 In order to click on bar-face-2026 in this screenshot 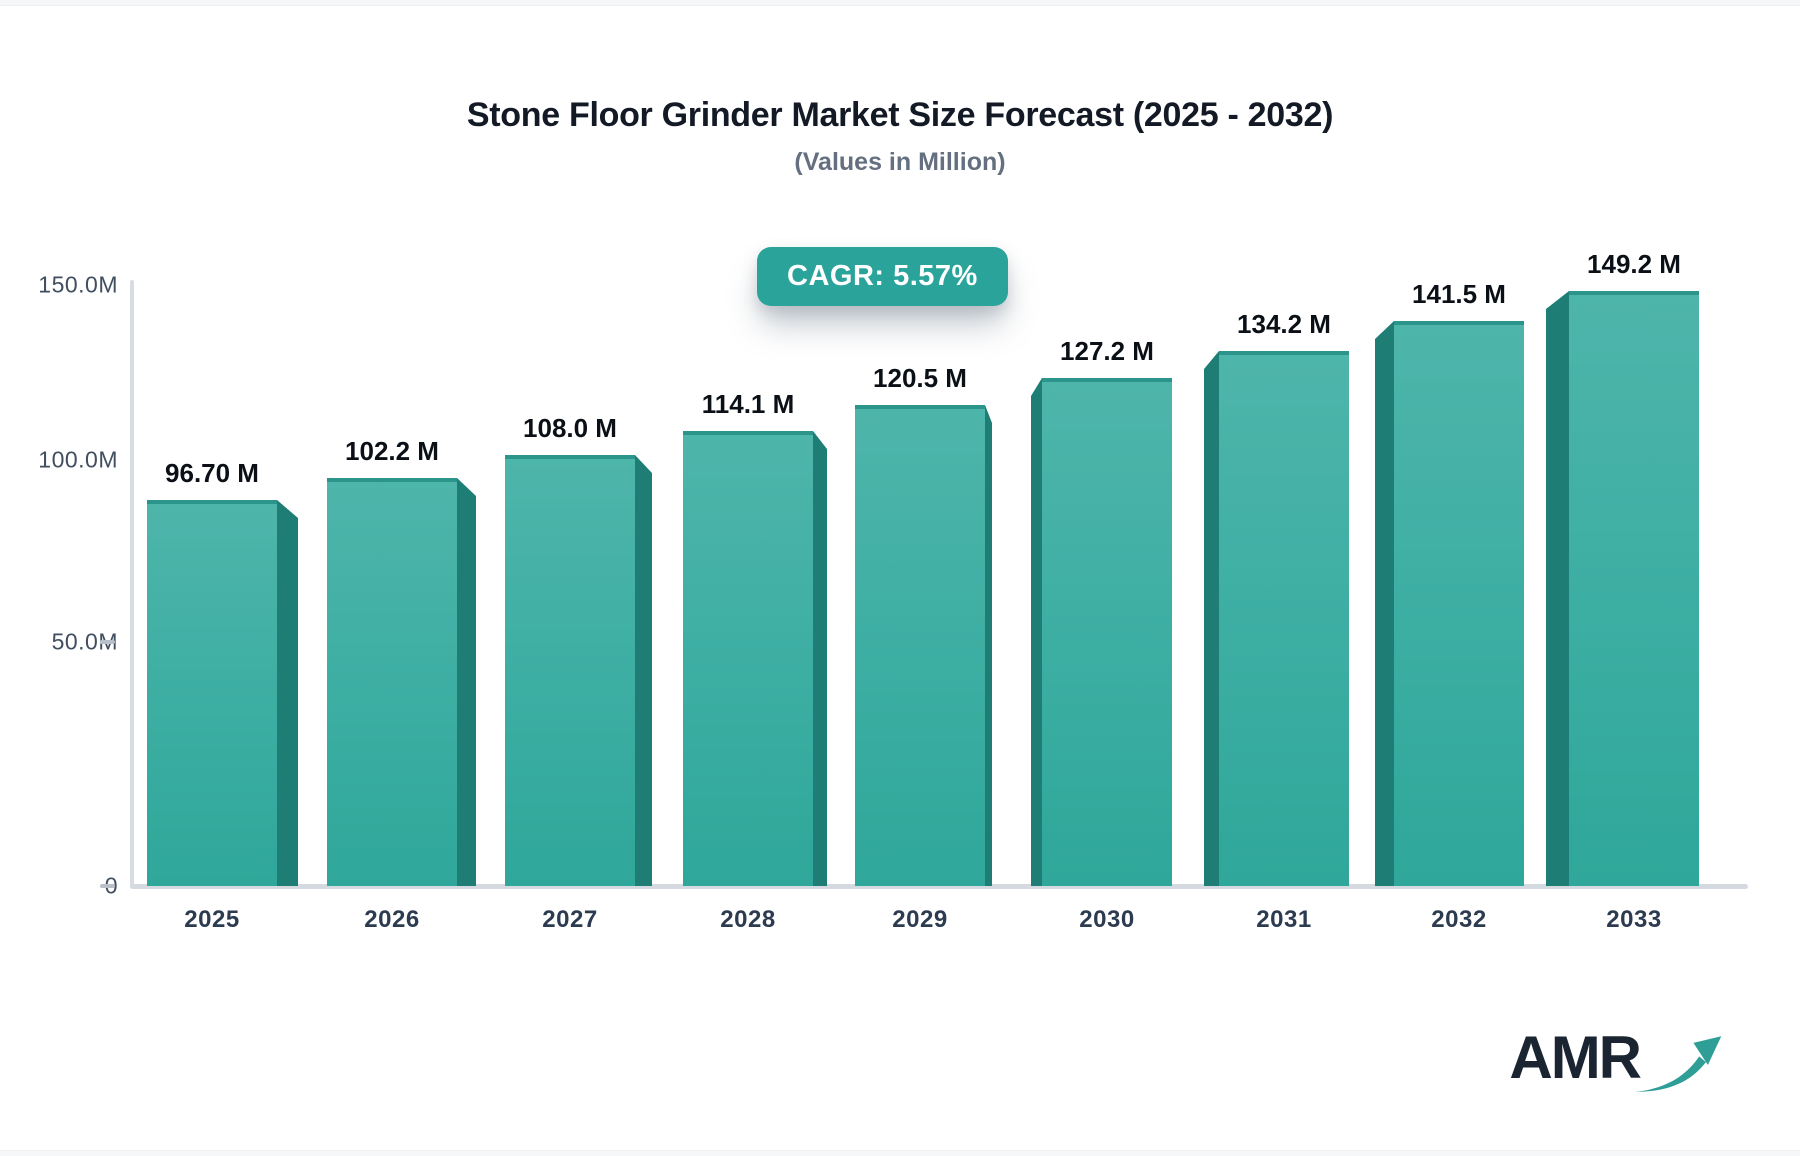, I will do `click(392, 682)`.